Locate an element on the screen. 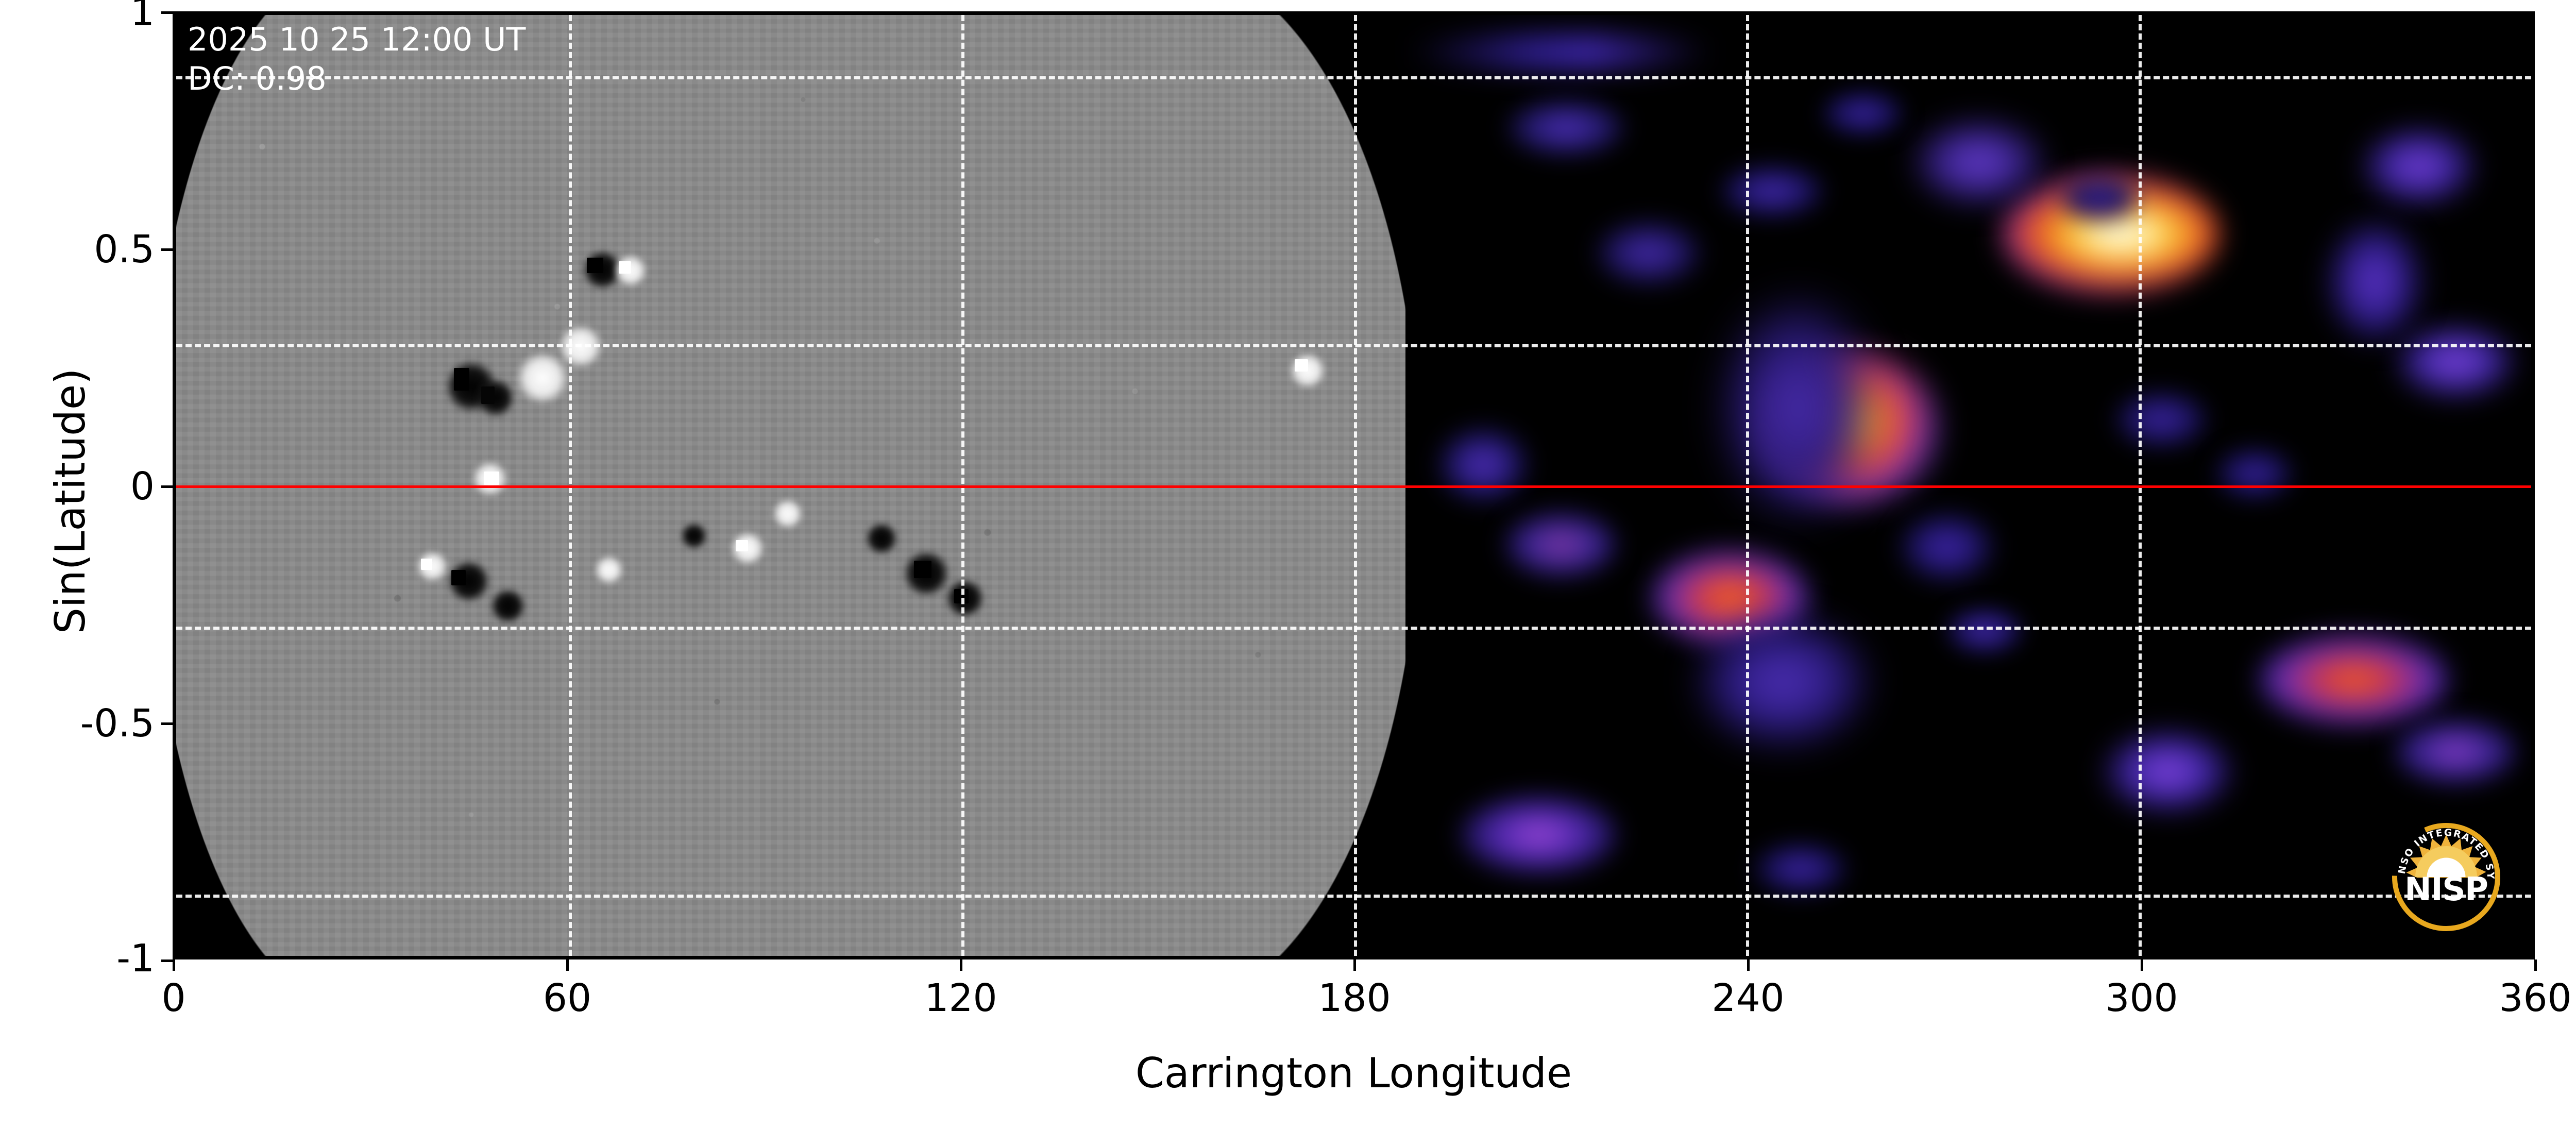 The width and height of the screenshot is (2576, 1128). x-tick-label: 300 is located at coordinates (2141, 998).